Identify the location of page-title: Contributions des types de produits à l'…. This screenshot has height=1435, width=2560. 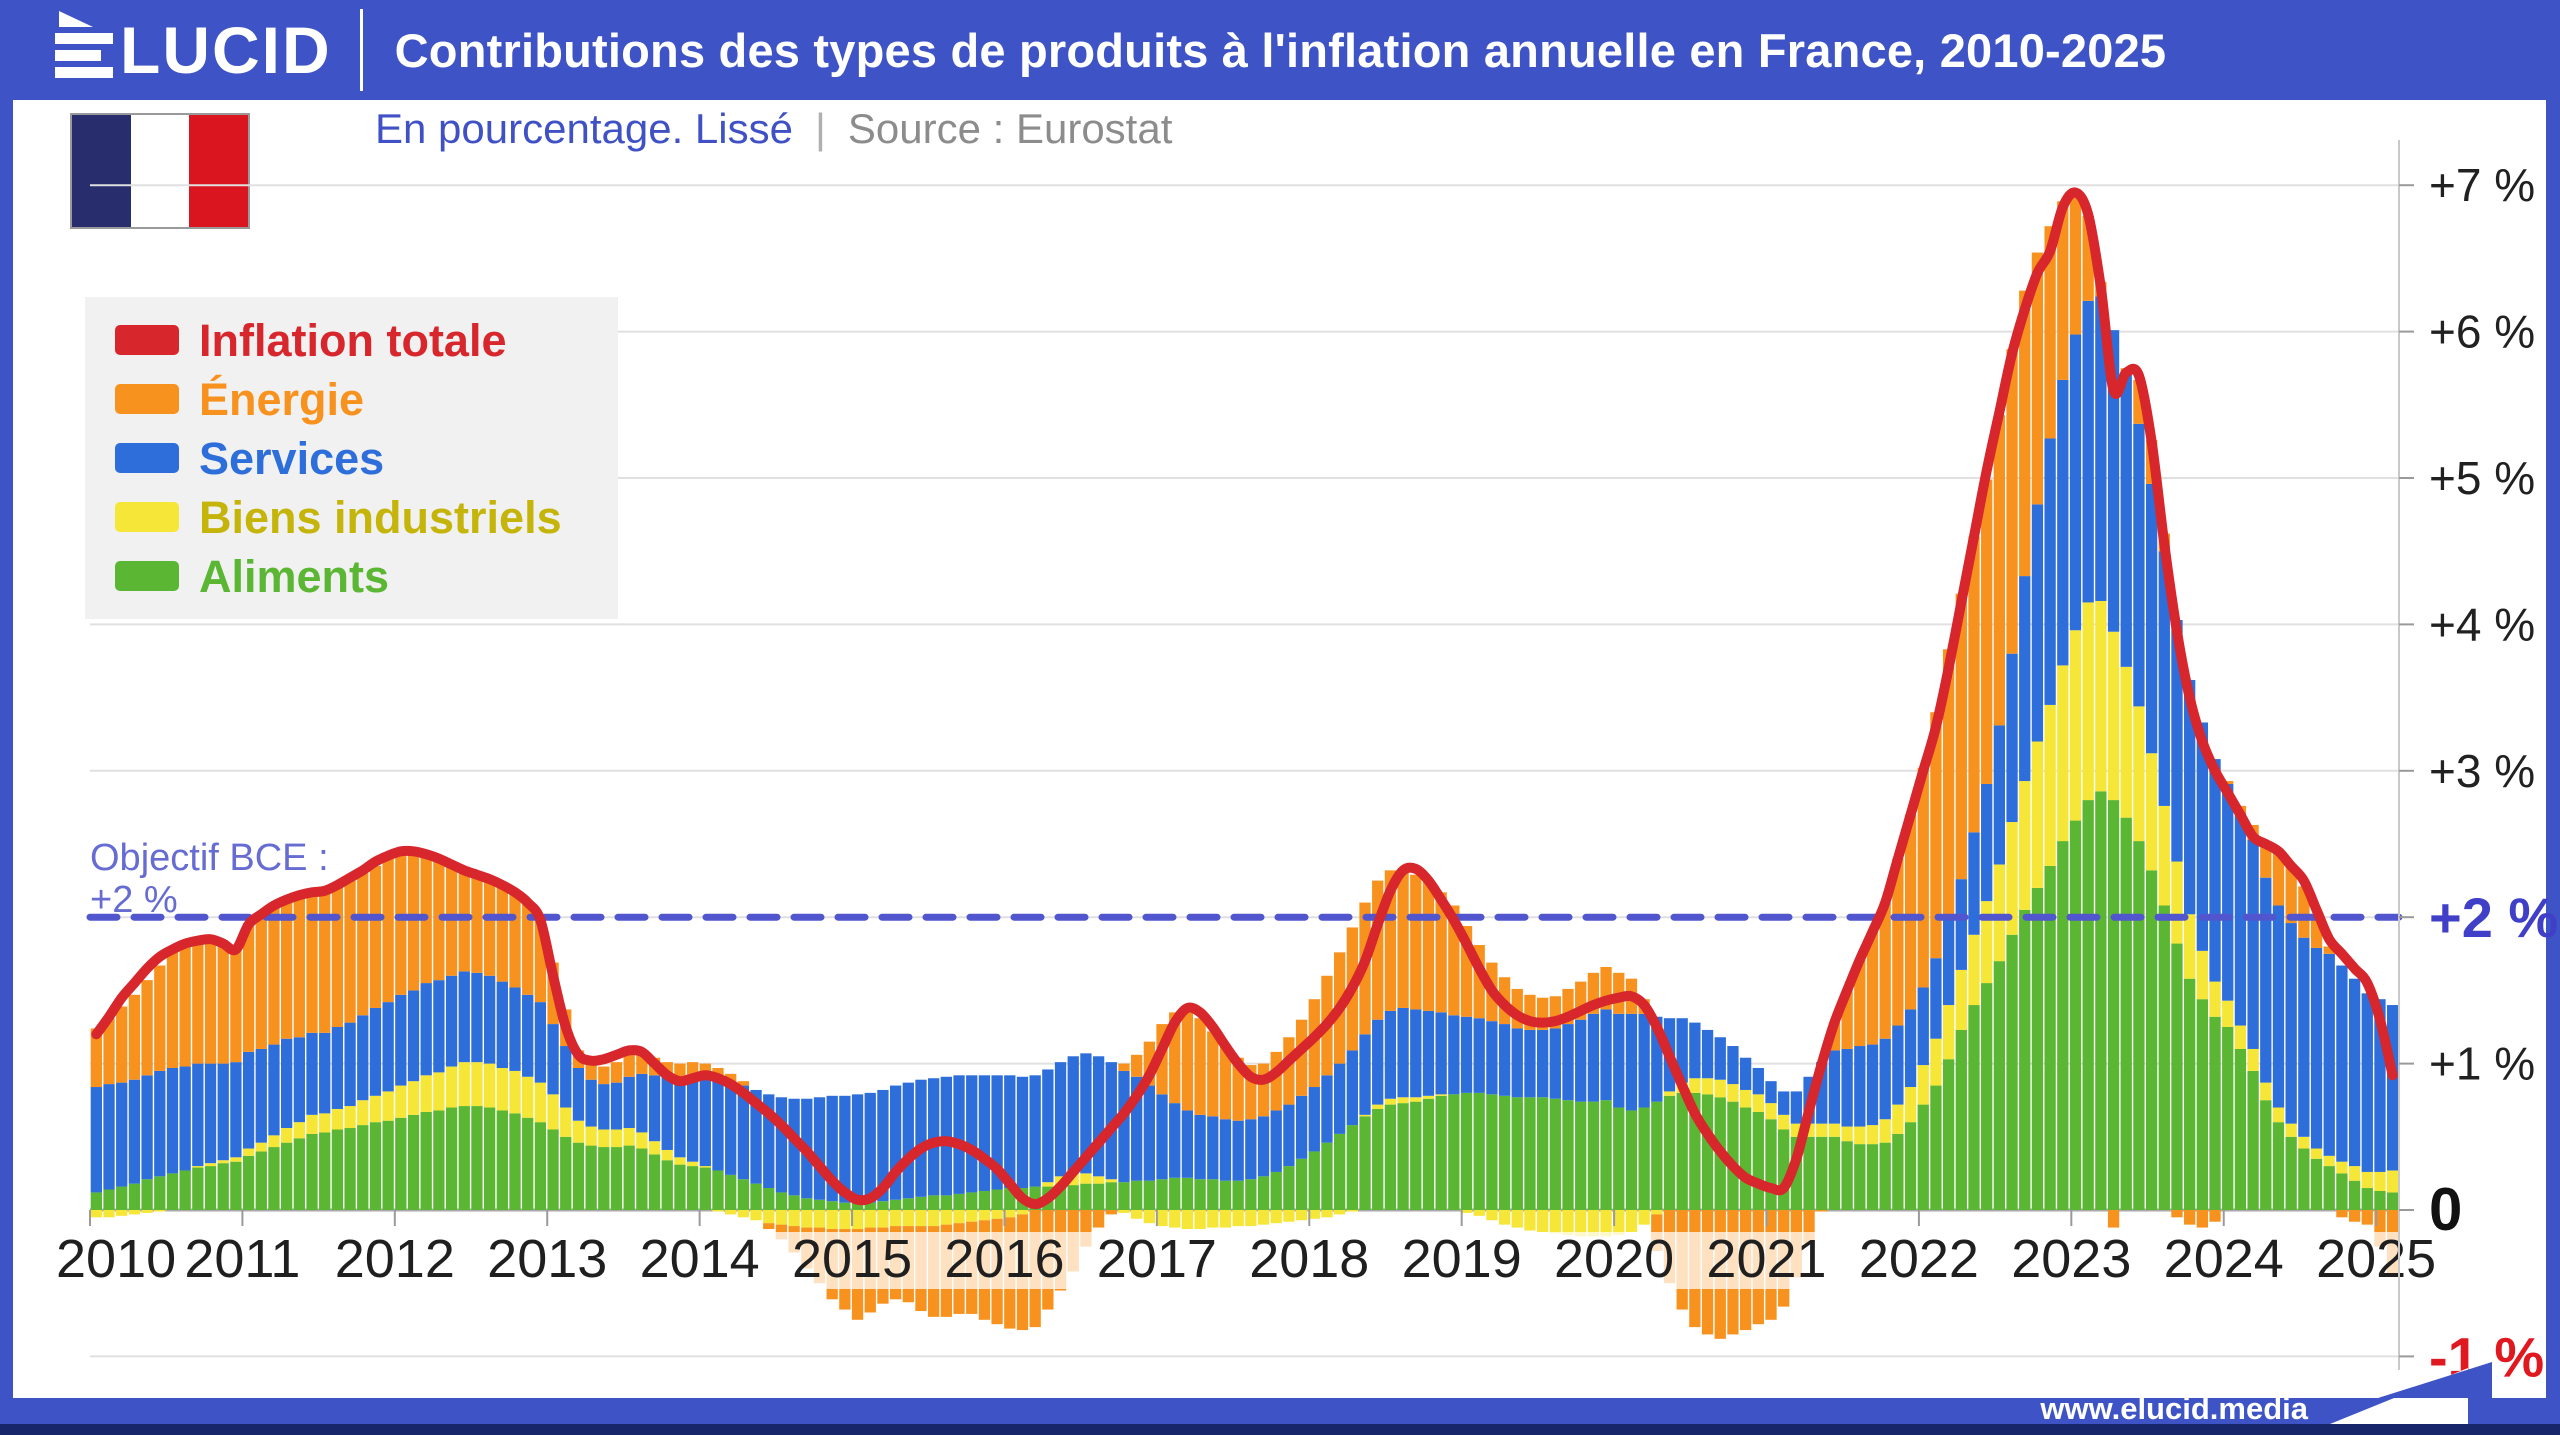
(1280, 50).